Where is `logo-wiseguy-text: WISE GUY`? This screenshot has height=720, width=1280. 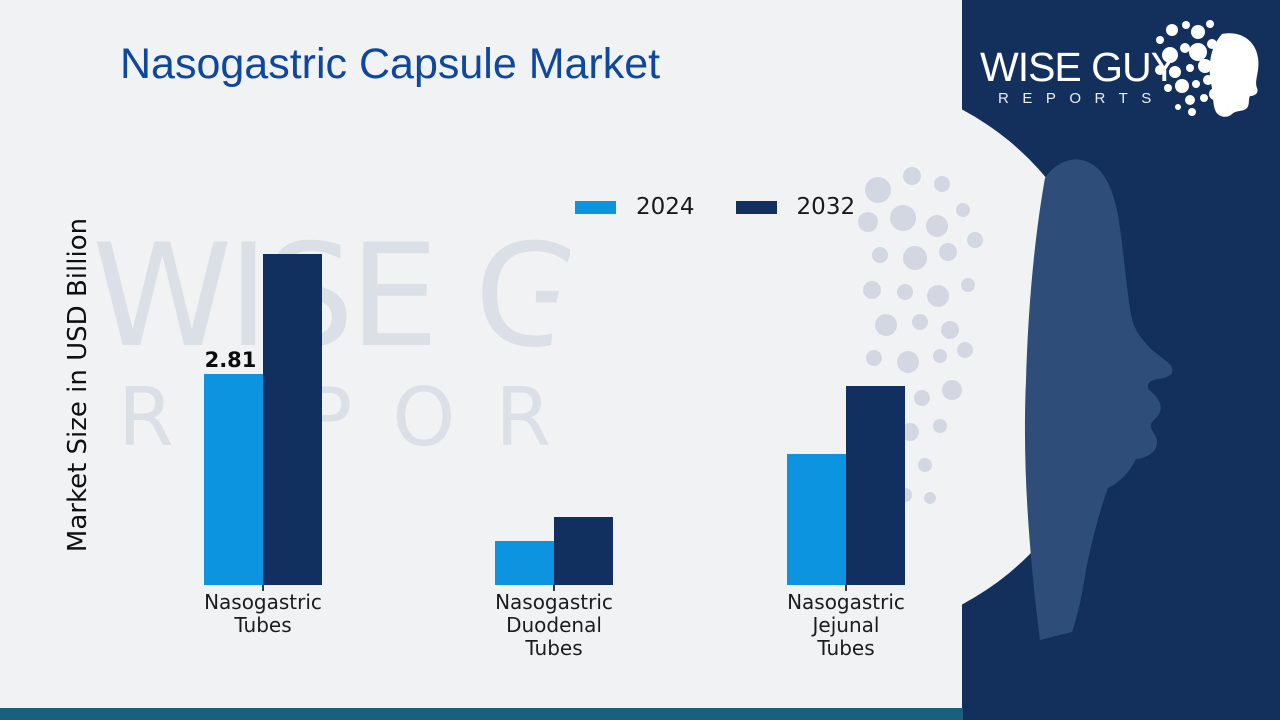 logo-wiseguy-text: WISE GUY is located at coordinates (1079, 67).